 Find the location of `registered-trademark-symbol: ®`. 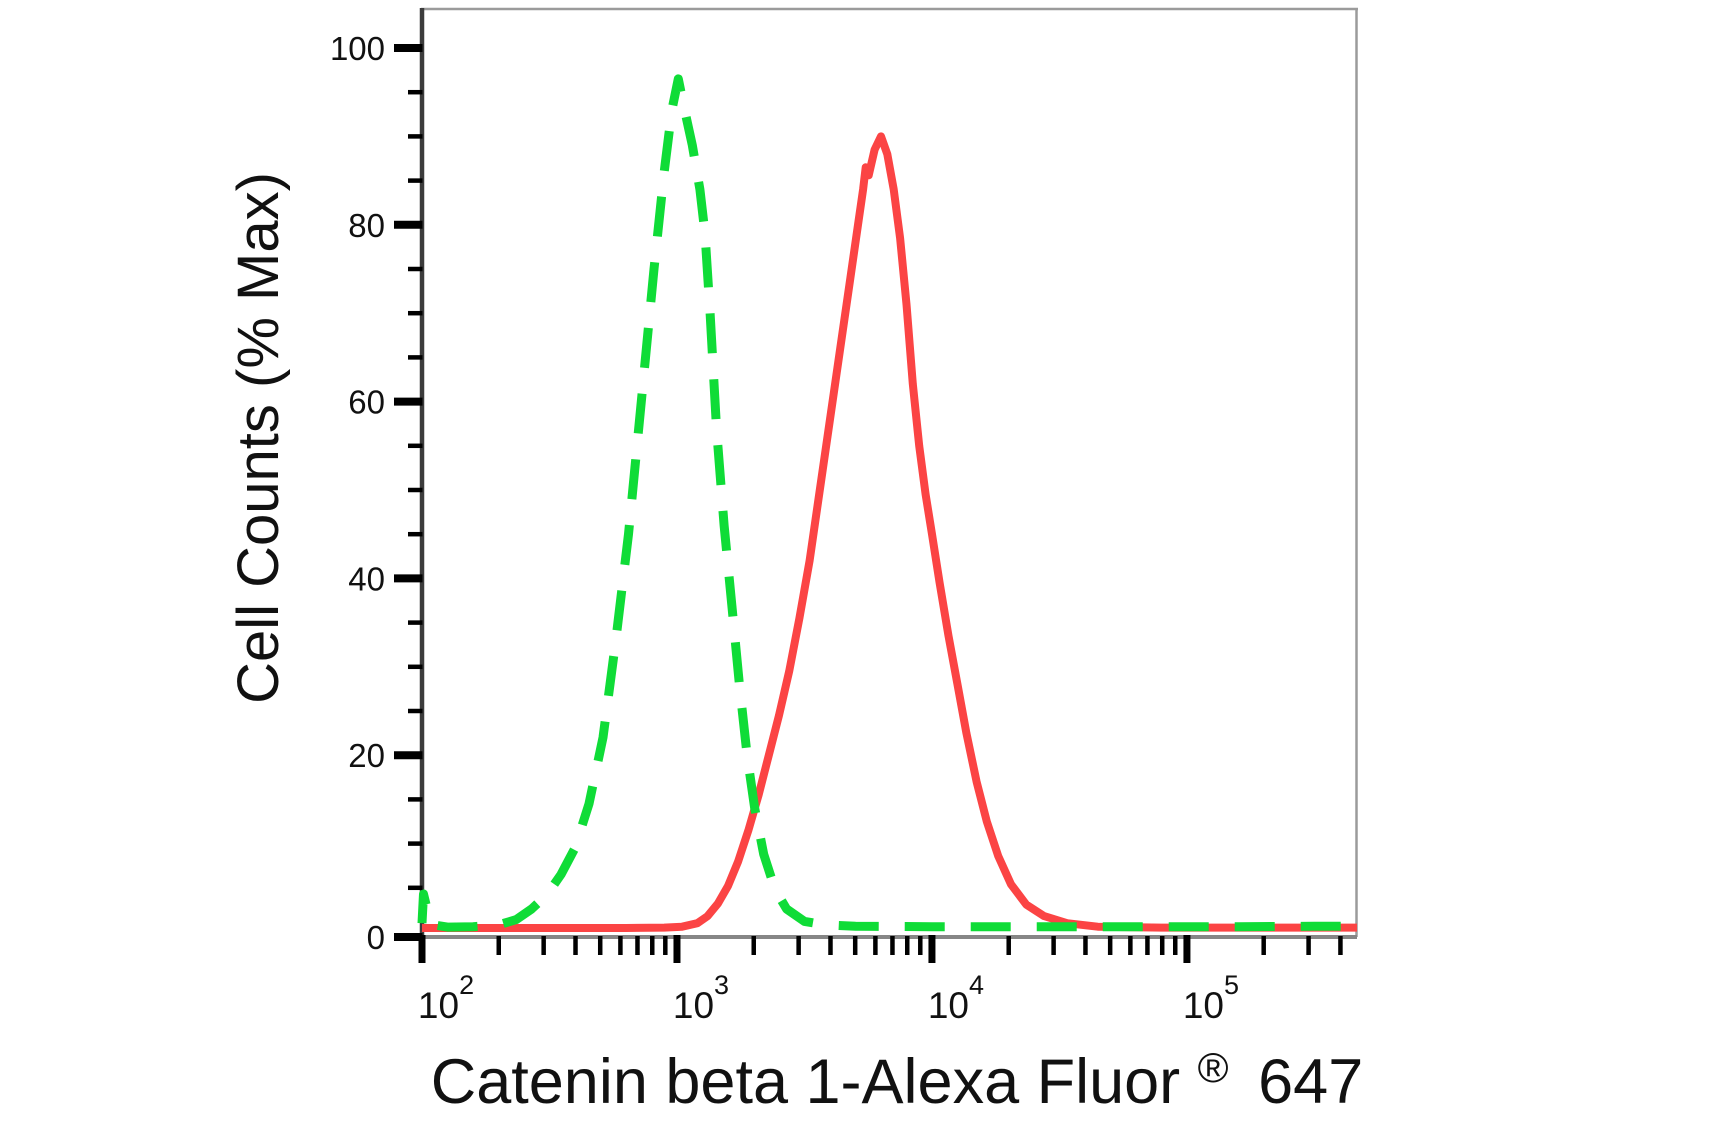

registered-trademark-symbol: ® is located at coordinates (1213, 1067).